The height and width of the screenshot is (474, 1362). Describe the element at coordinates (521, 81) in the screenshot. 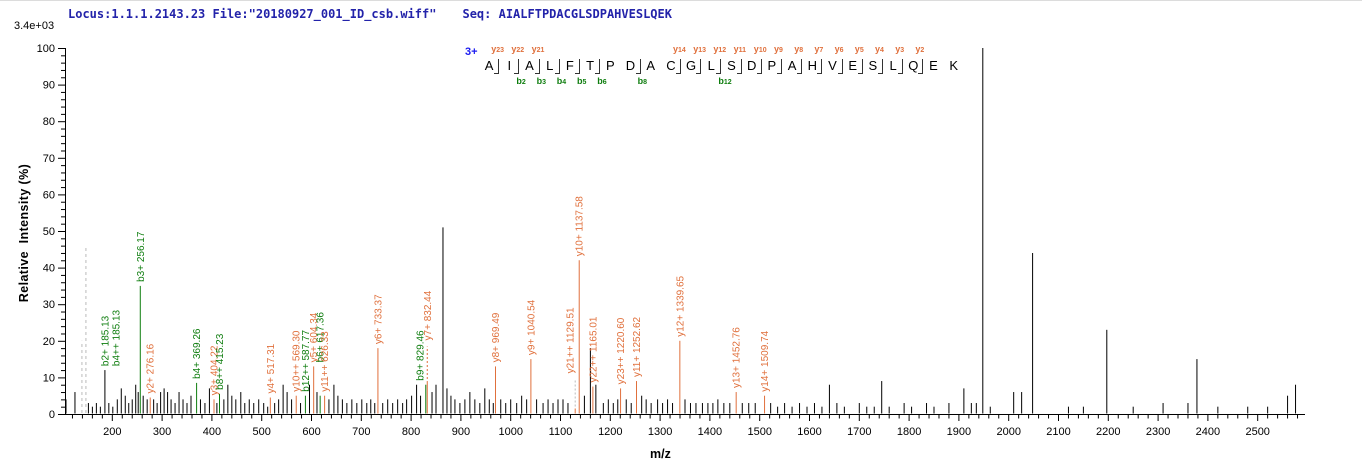

I see `b-ion-label-b2: b2` at that location.